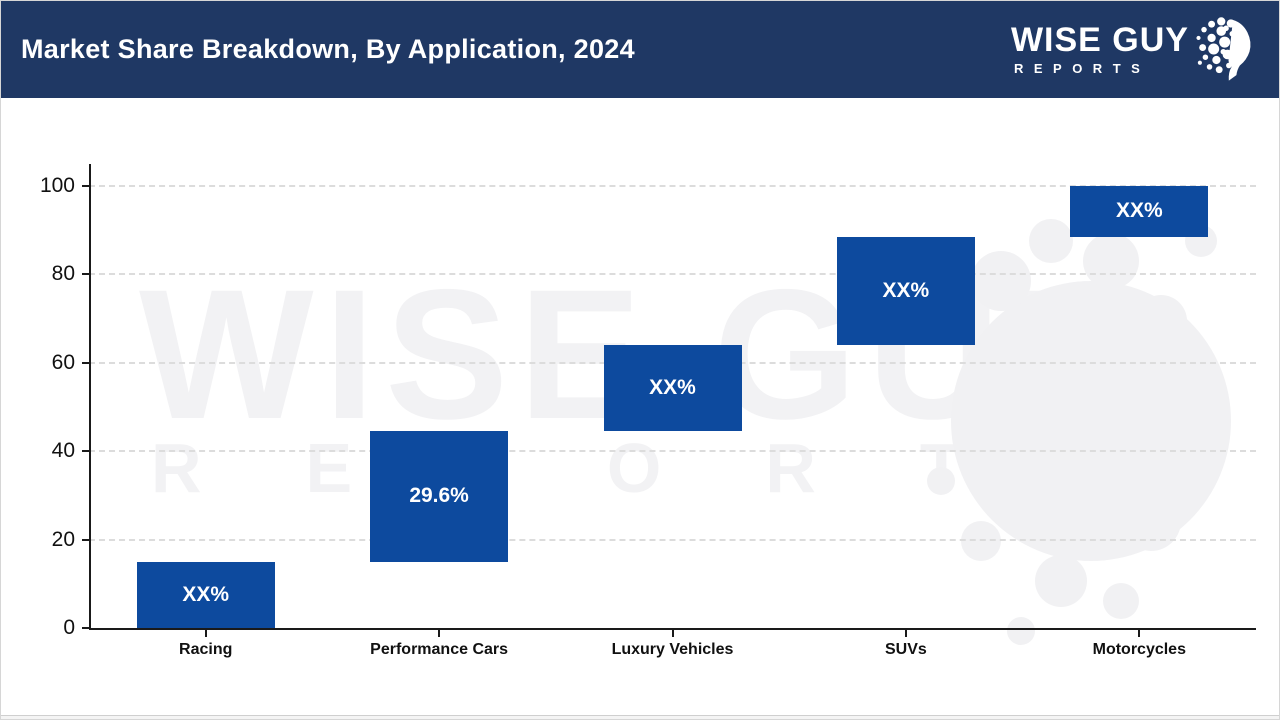 This screenshot has height=720, width=1280. I want to click on x-tick-racing, so click(205, 633).